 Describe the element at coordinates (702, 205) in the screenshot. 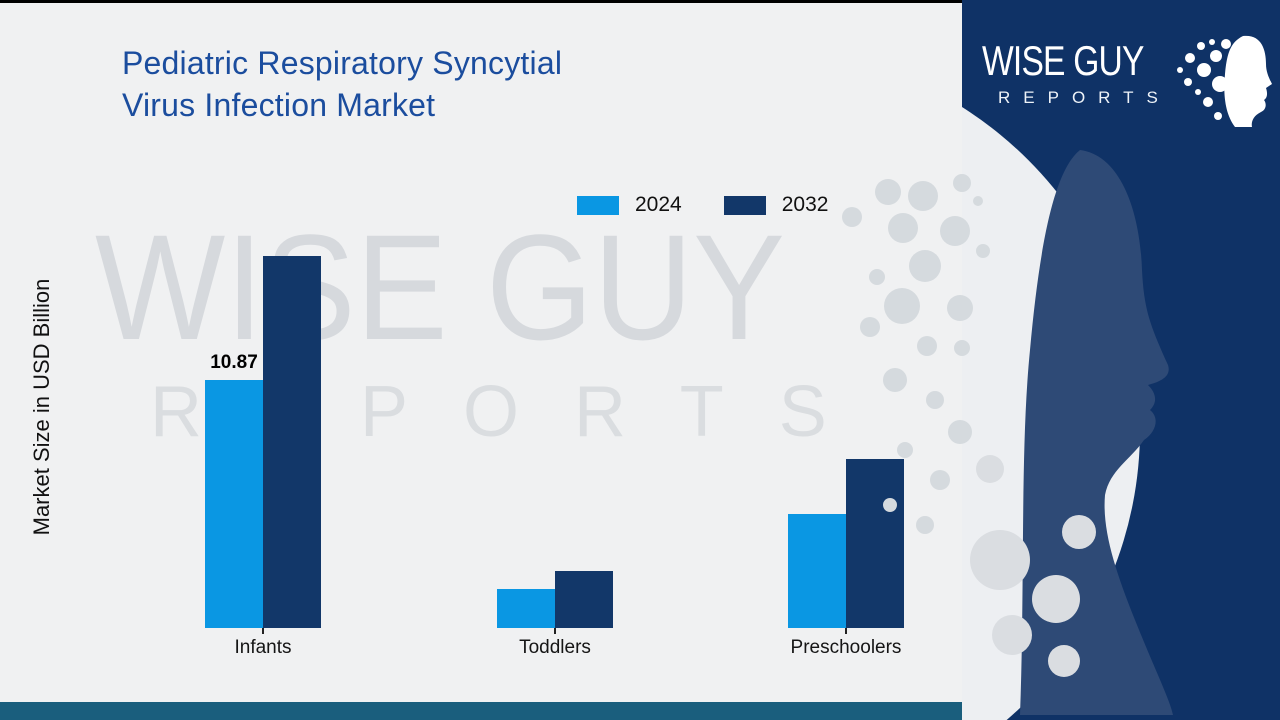

I see `chart-legend: 2024 2032` at that location.